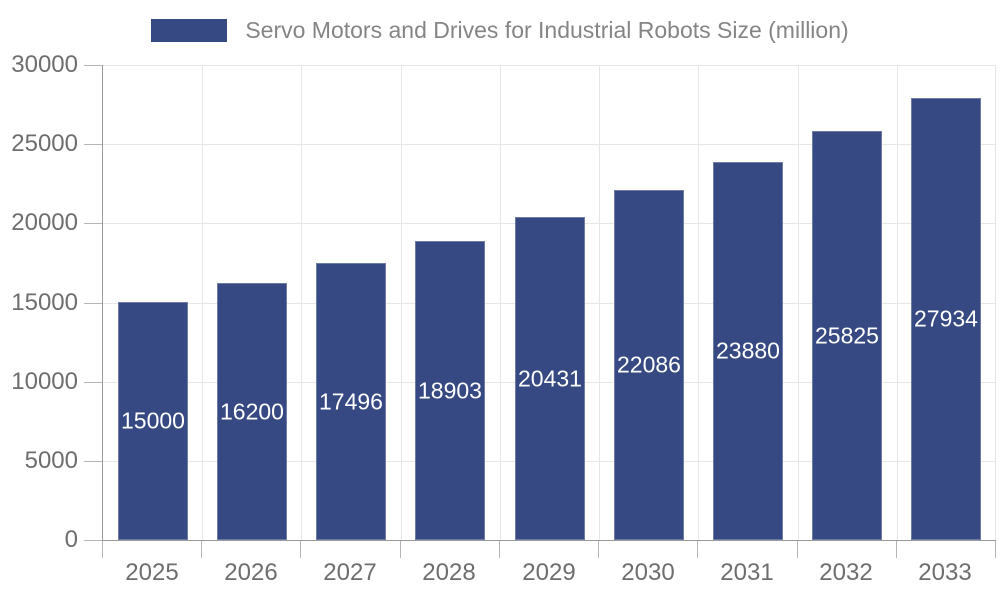  I want to click on y-tick-label: 30000, so click(44, 64).